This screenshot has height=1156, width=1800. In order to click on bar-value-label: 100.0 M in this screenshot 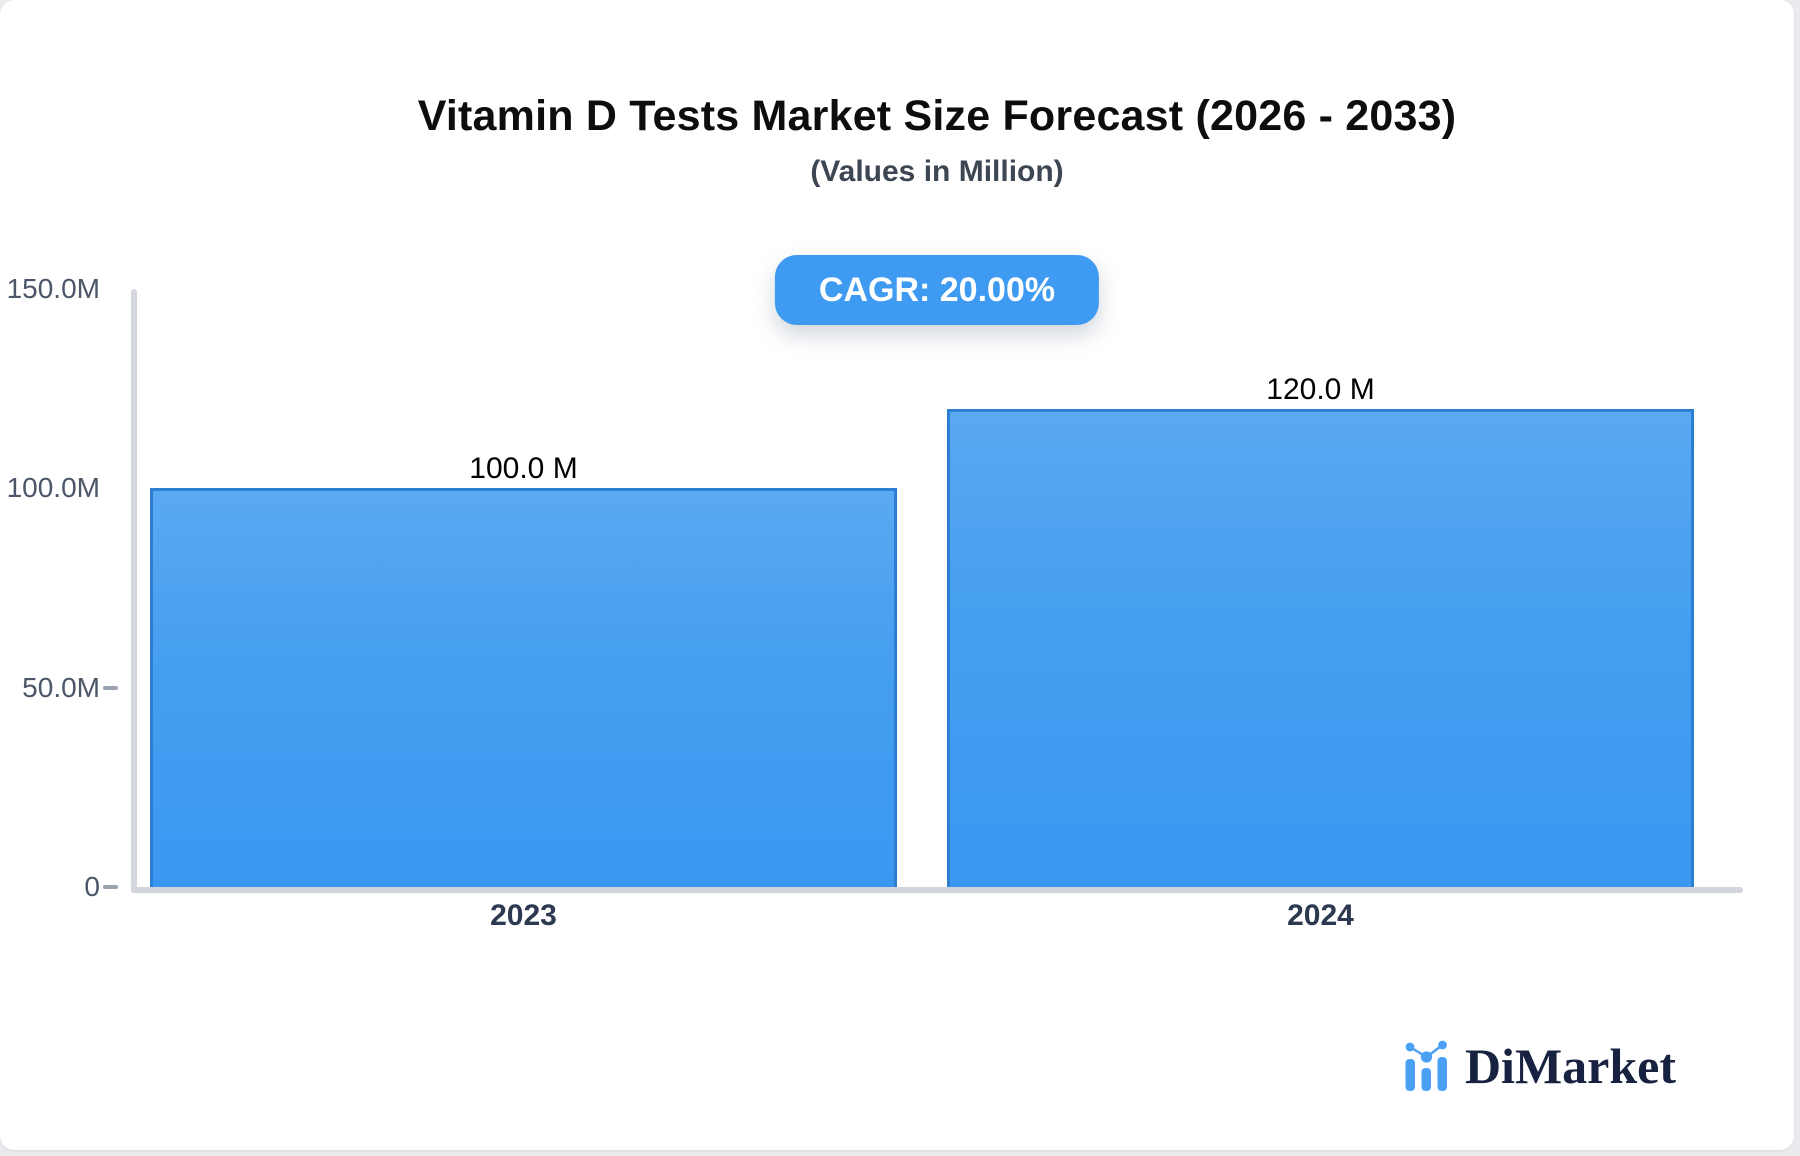, I will do `click(523, 469)`.